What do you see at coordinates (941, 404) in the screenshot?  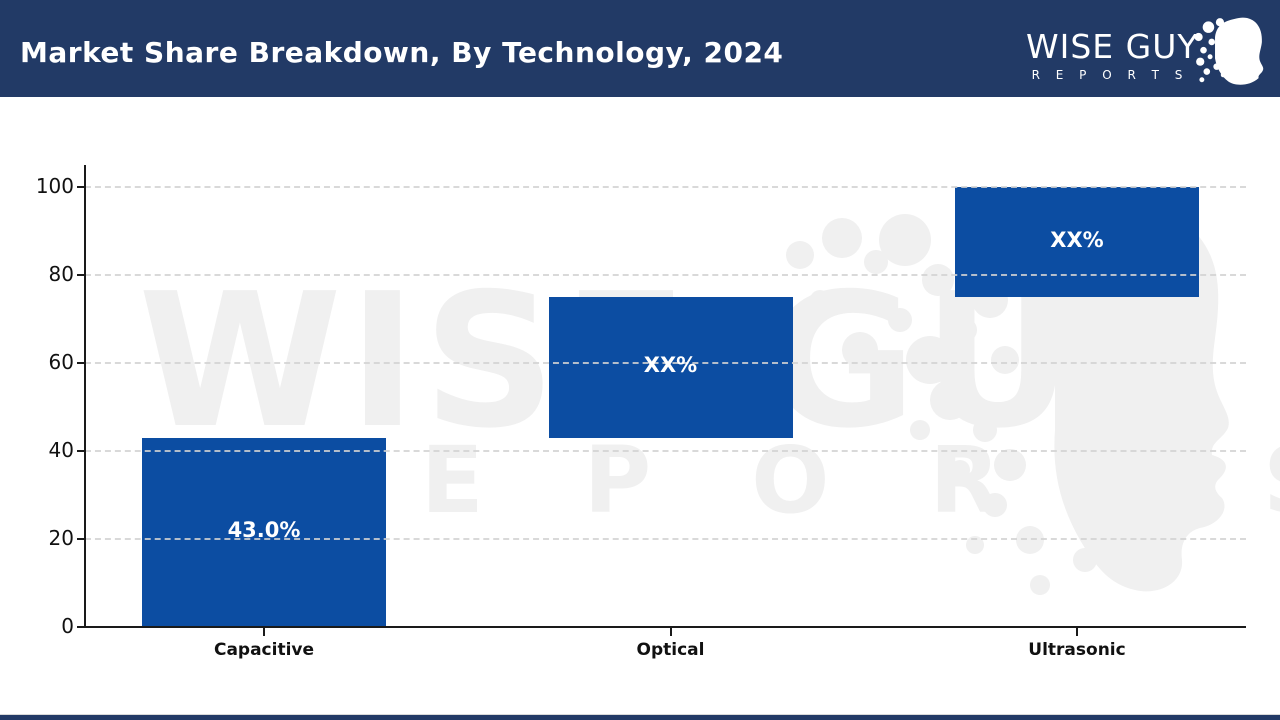 I see `watermark-face-dots` at bounding box center [941, 404].